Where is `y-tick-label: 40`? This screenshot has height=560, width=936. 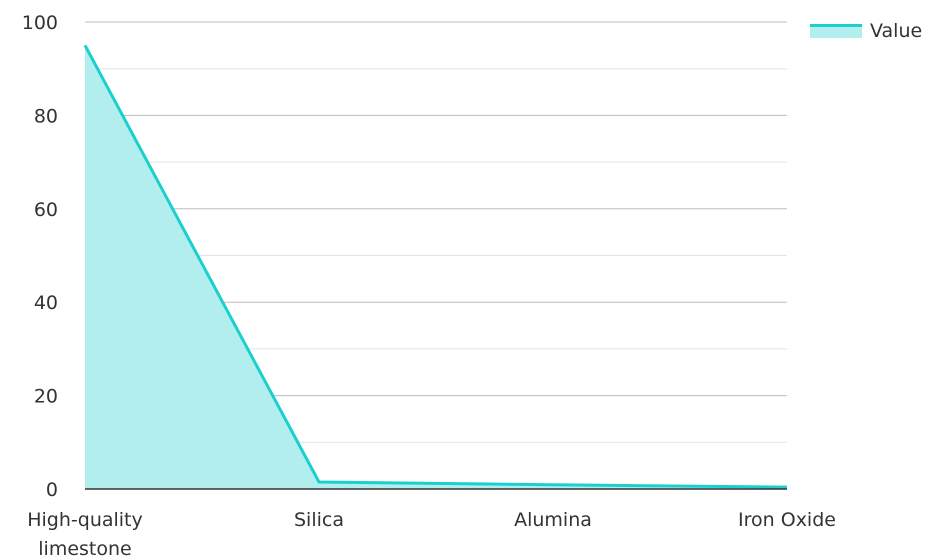
y-tick-label: 40 is located at coordinates (46, 303).